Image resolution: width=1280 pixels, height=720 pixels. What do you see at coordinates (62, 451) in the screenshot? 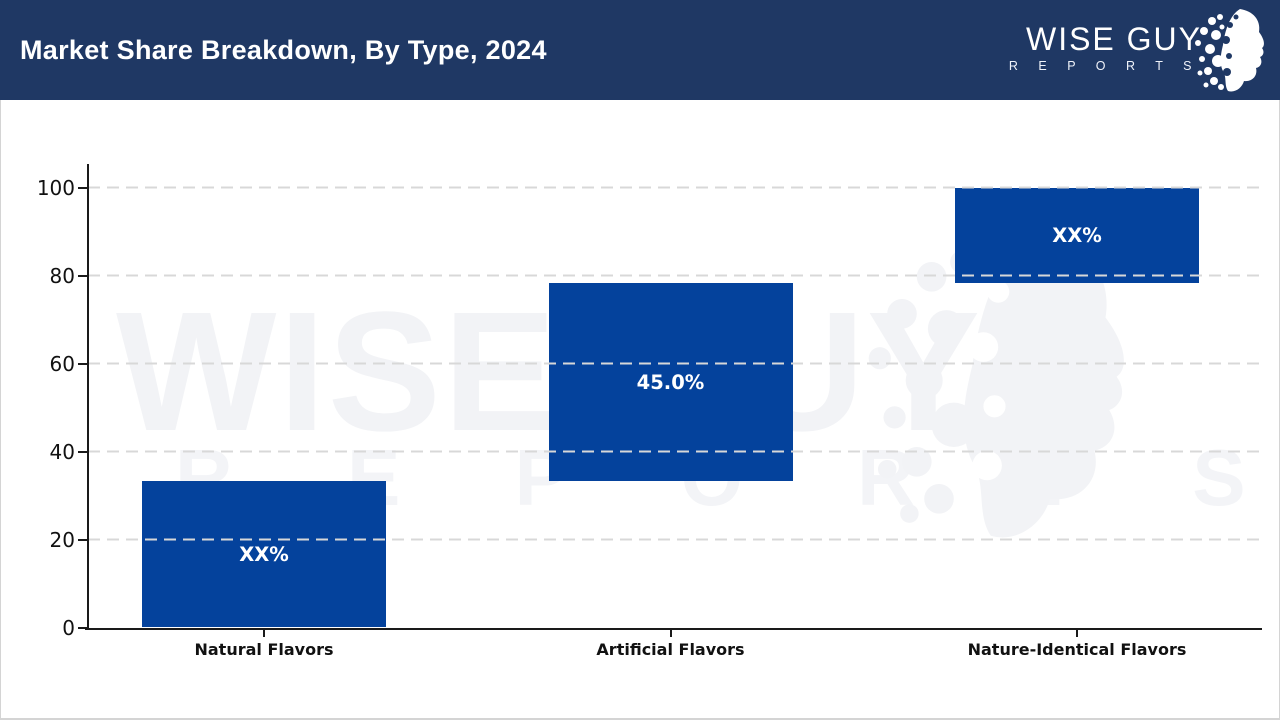
I see `y-axis-tick-label: 40` at bounding box center [62, 451].